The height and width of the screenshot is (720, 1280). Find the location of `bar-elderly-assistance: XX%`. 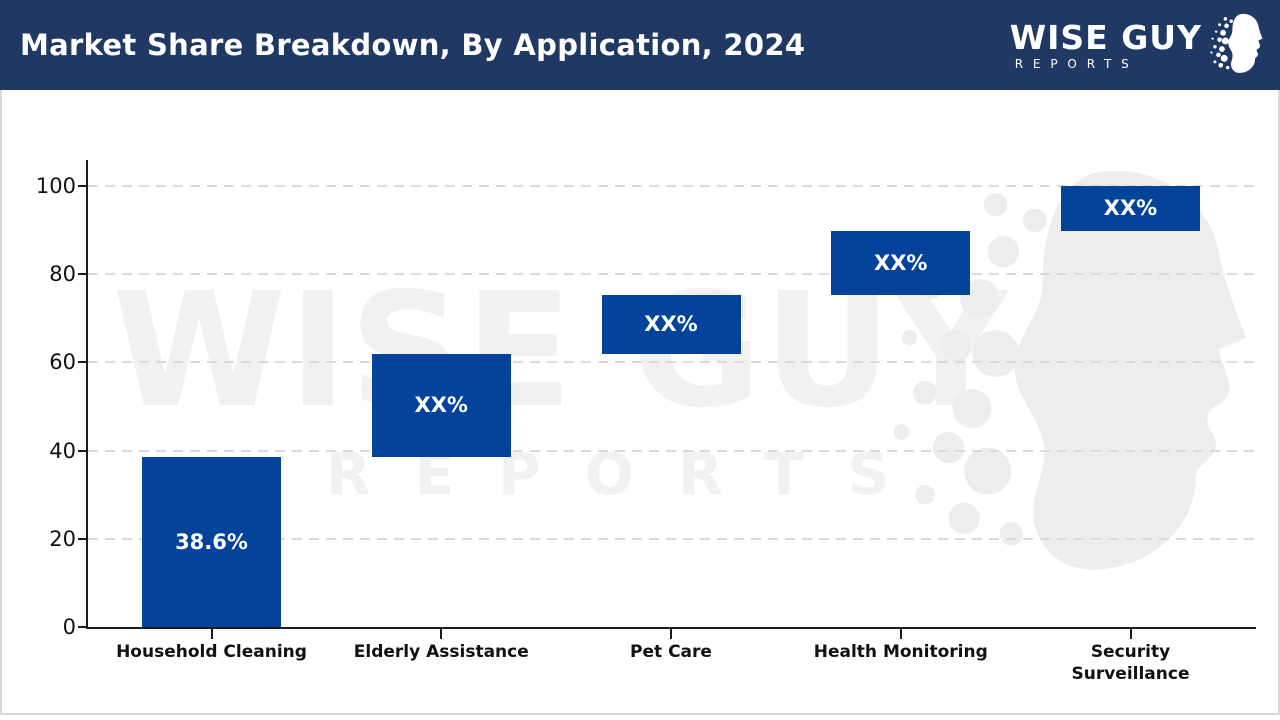

bar-elderly-assistance: XX% is located at coordinates (441, 405).